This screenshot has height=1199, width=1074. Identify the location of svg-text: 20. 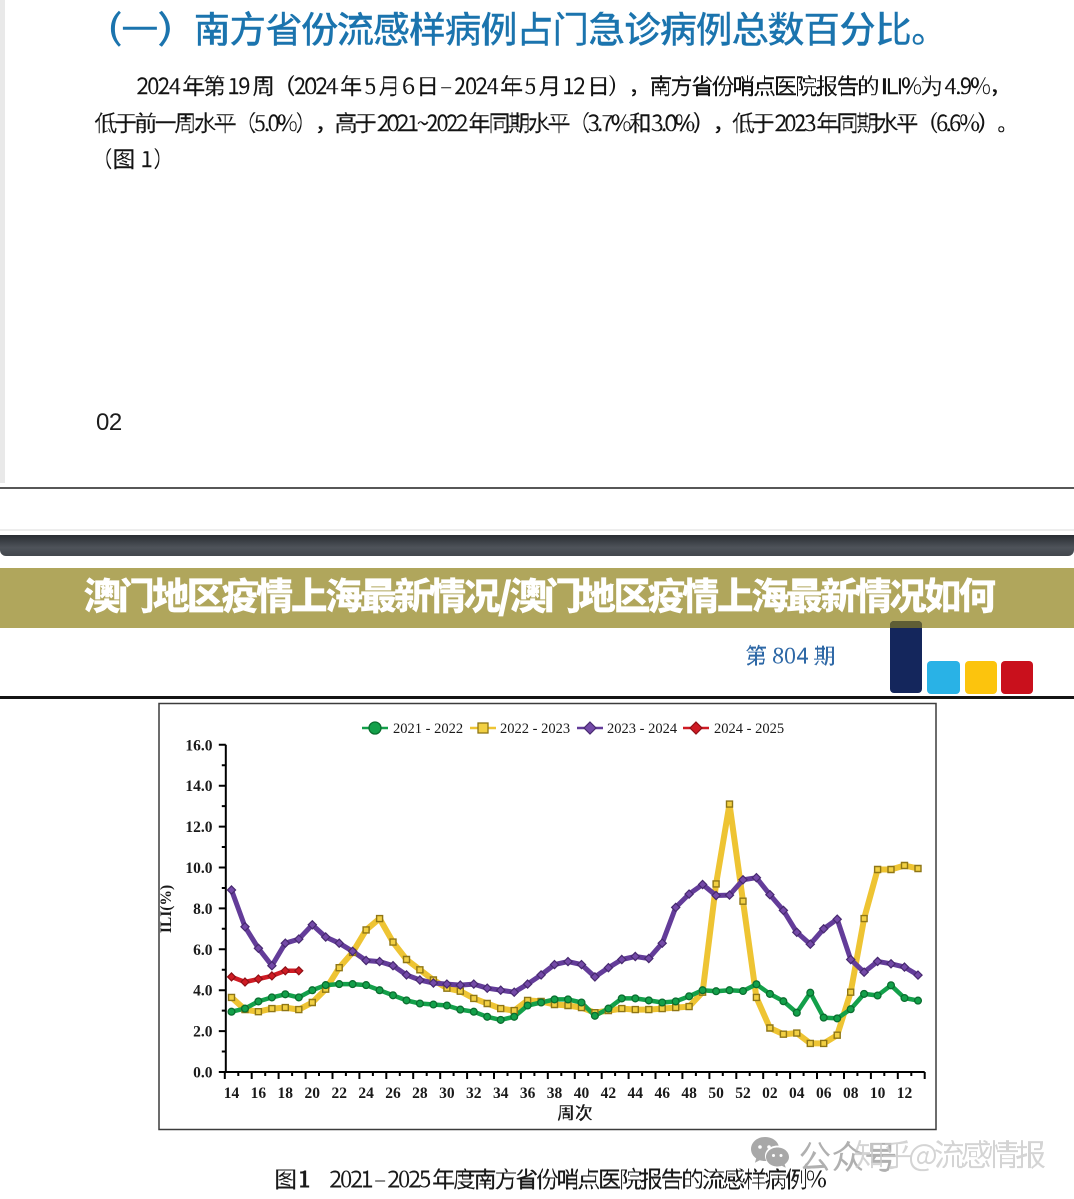
(313, 1093).